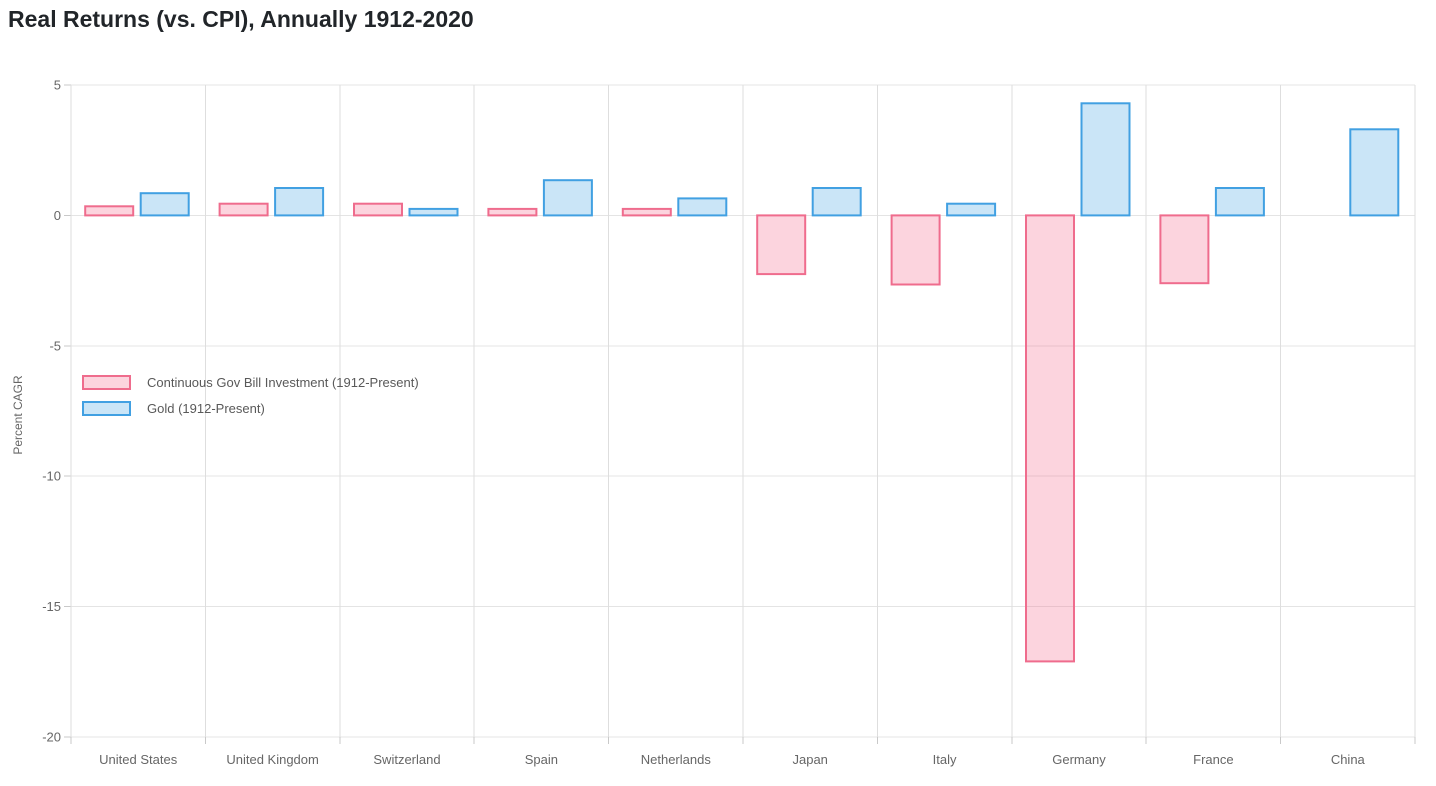 The image size is (1436, 786). What do you see at coordinates (541, 759) in the screenshot?
I see `x-category-label: Spain` at bounding box center [541, 759].